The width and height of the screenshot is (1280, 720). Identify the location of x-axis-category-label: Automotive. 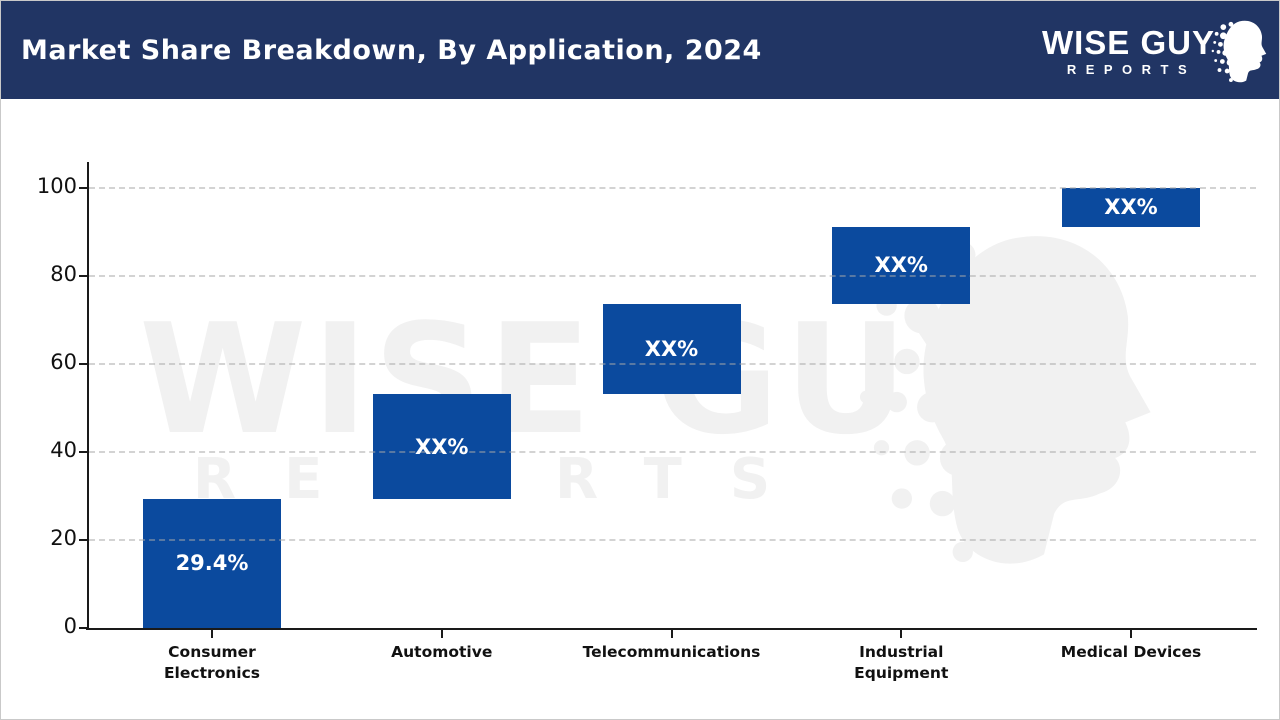
(442, 652).